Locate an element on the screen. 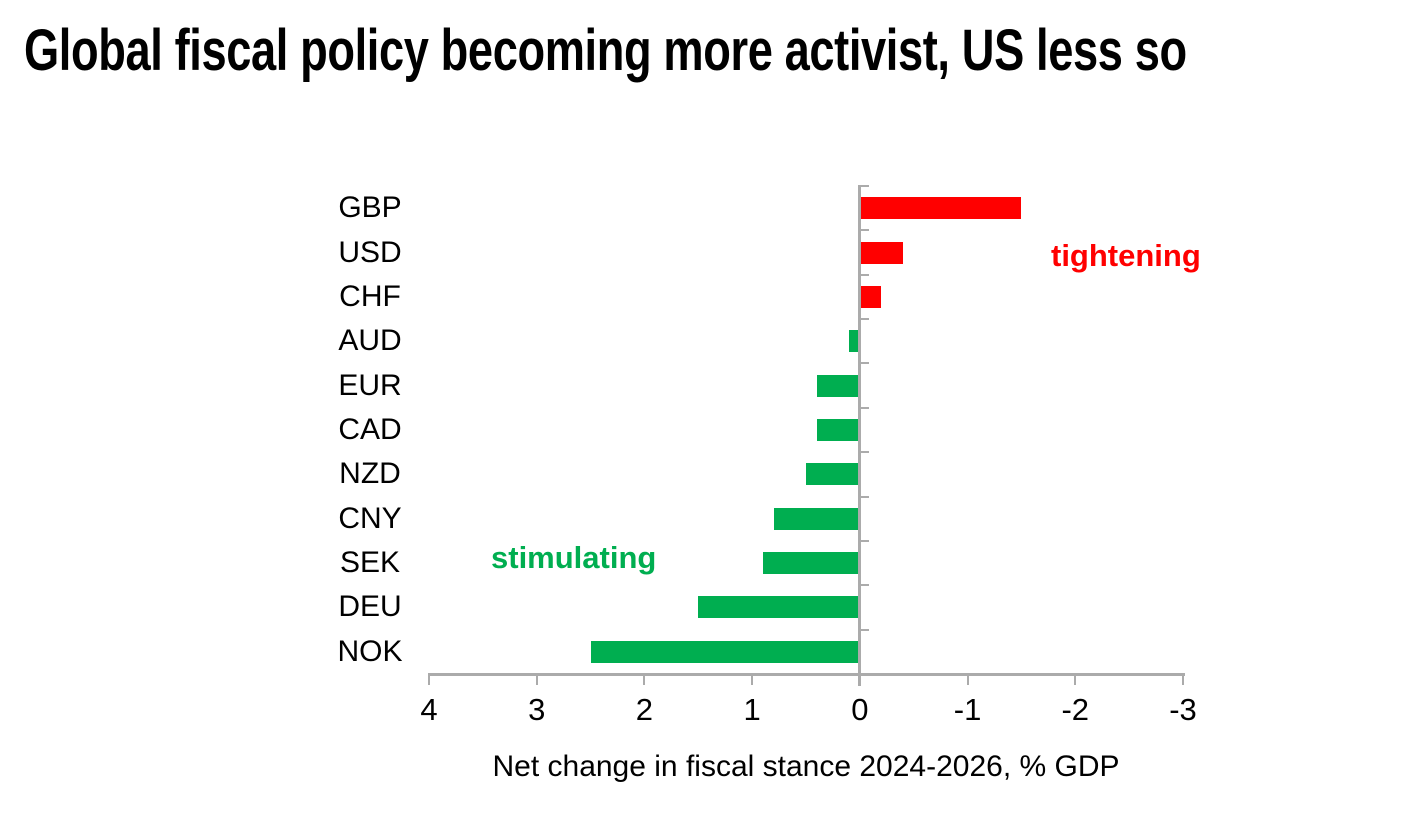 Image resolution: width=1414 pixels, height=815 pixels. bar-aud is located at coordinates (854, 341).